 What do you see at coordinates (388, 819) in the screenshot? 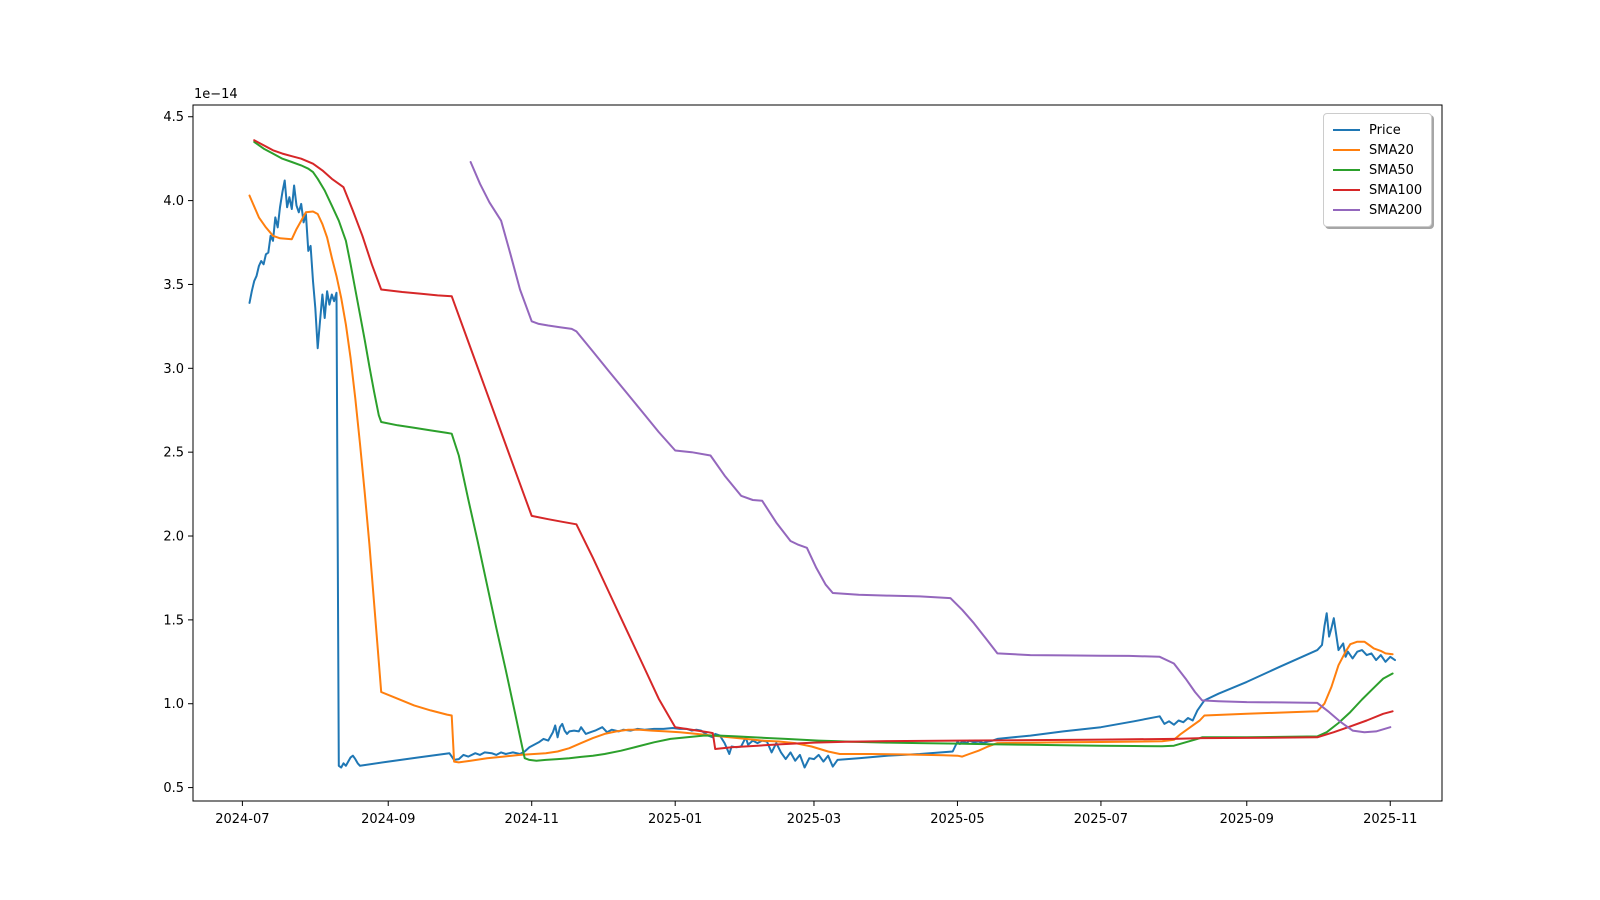
I see `x-tick-label: 2024-09` at bounding box center [388, 819].